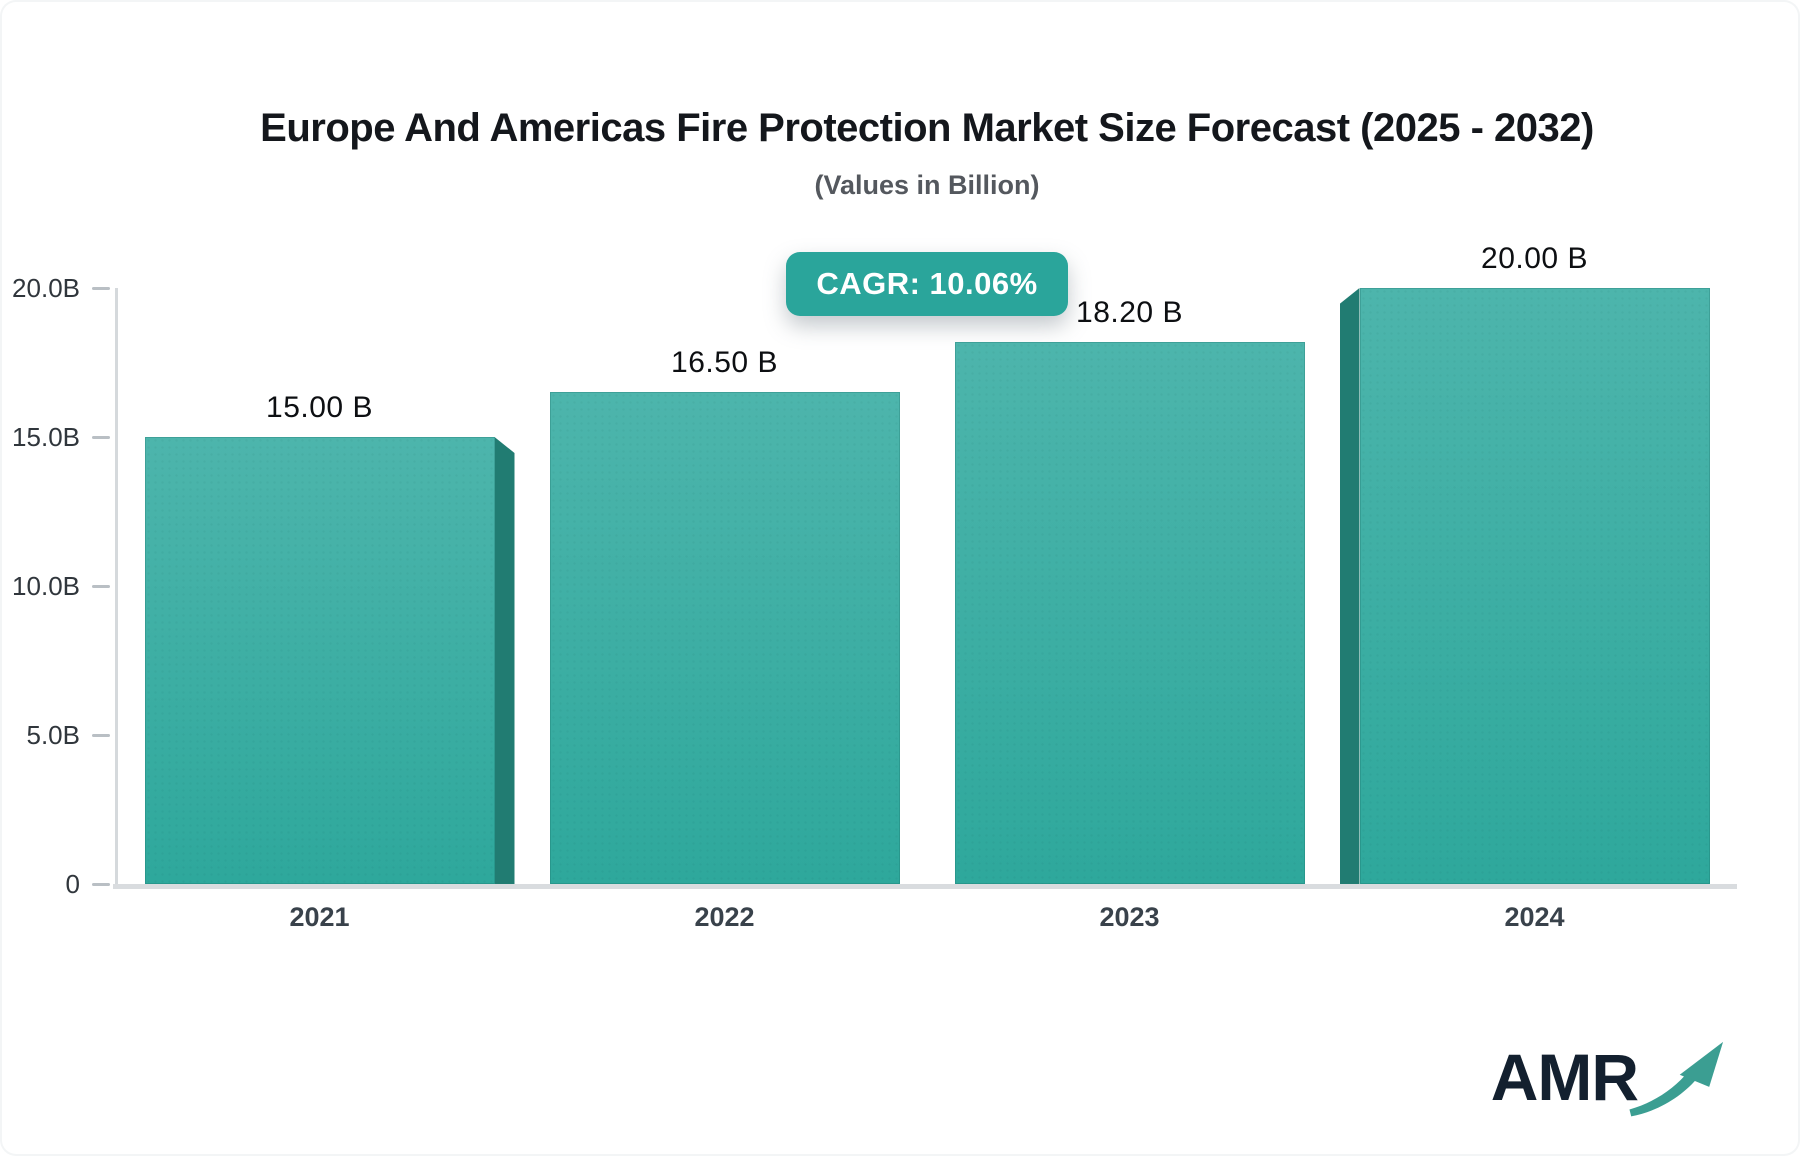 The image size is (1800, 1156). I want to click on x-axis-label: 2023, so click(1129, 917).